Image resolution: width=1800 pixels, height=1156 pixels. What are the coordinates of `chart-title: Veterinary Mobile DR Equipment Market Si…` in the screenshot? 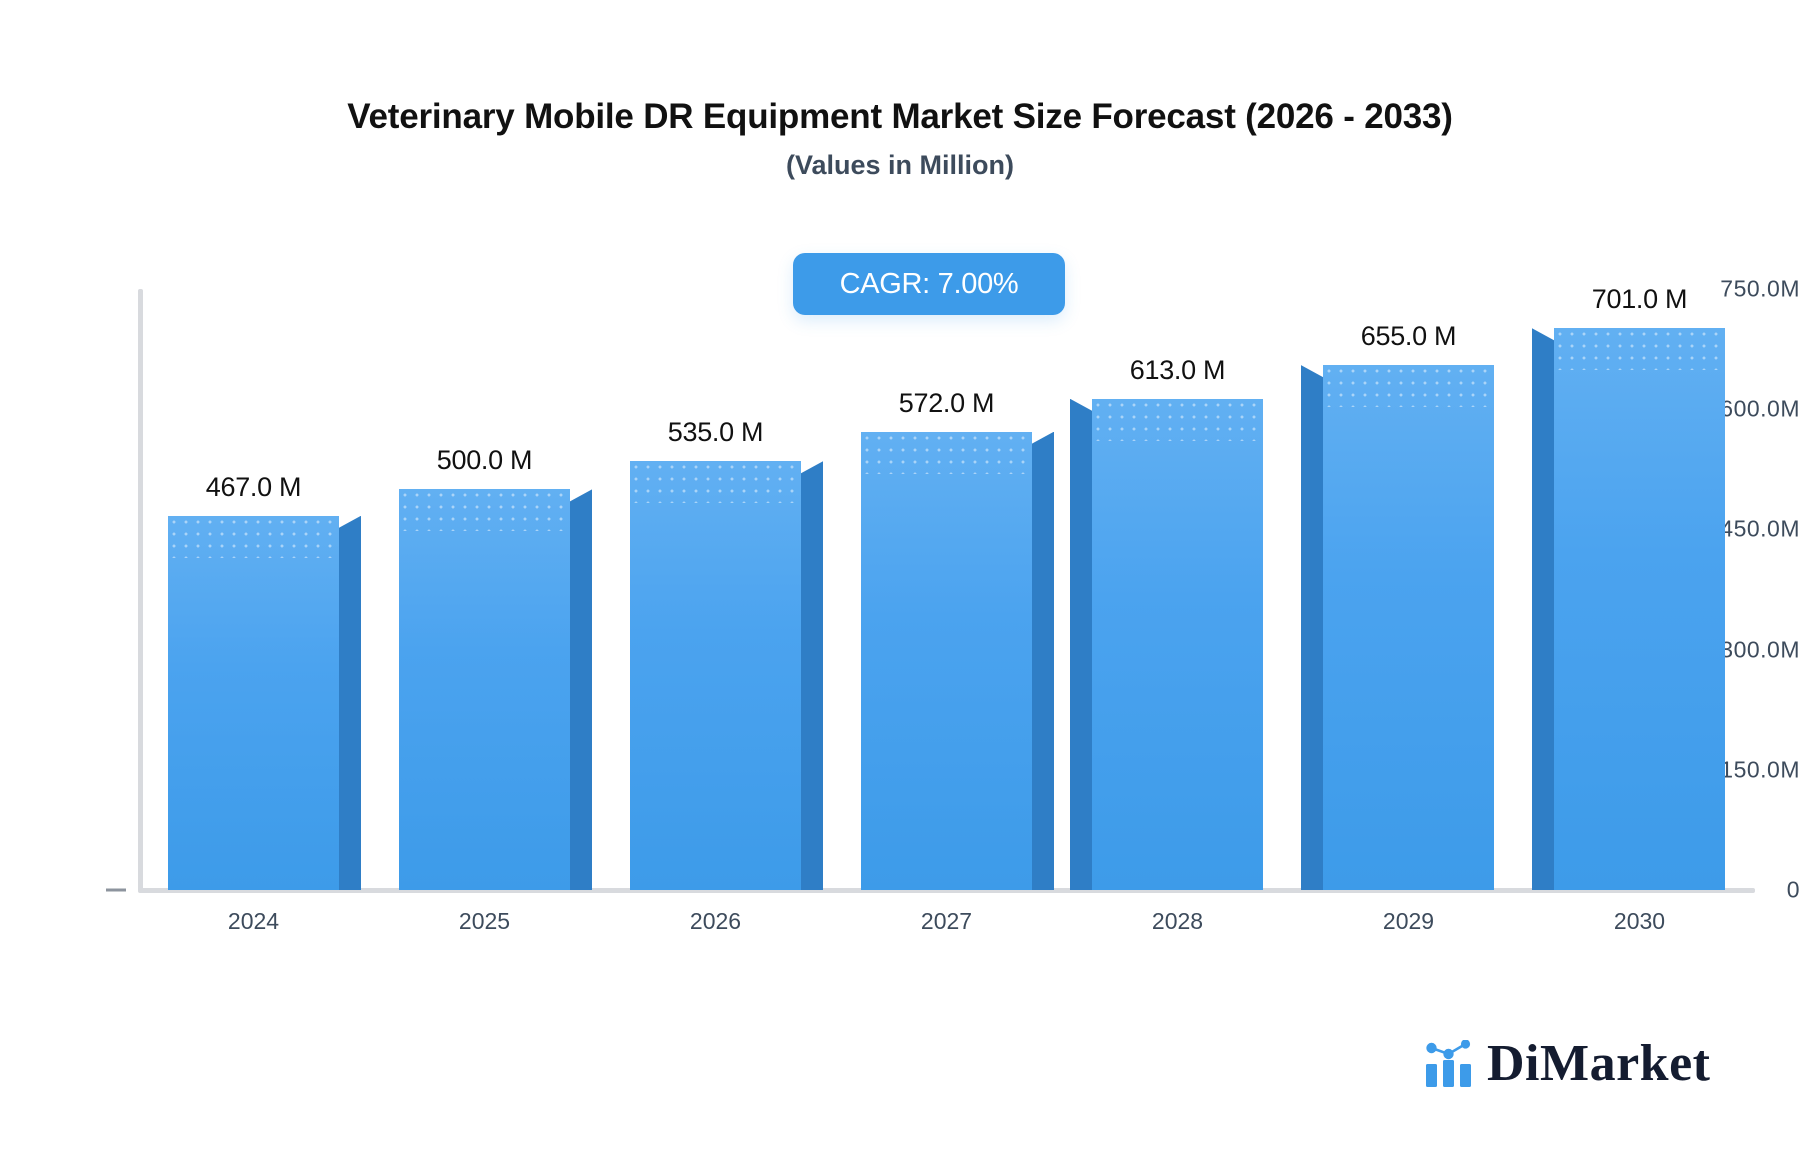 It's located at (900, 116).